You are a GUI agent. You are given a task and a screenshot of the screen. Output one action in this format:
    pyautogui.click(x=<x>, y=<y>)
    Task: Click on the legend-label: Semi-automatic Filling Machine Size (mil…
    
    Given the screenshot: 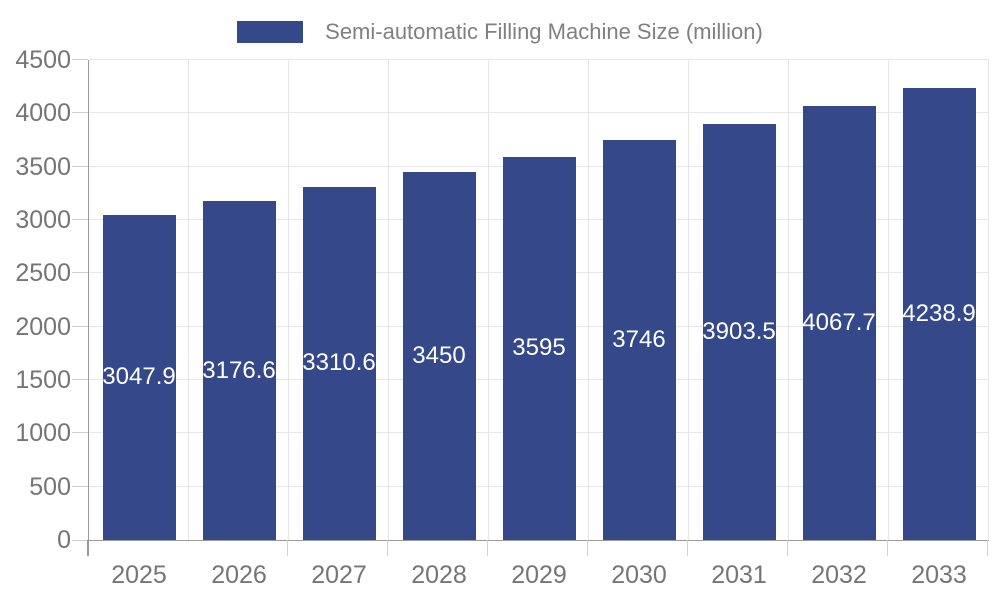 What is the action you would take?
    pyautogui.click(x=544, y=31)
    